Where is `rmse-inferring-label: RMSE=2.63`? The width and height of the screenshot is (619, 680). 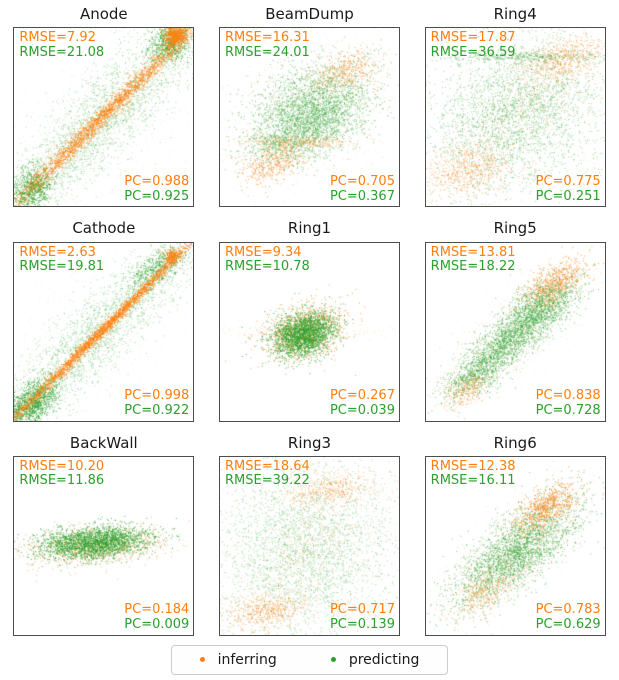 rmse-inferring-label: RMSE=2.63 is located at coordinates (57, 252).